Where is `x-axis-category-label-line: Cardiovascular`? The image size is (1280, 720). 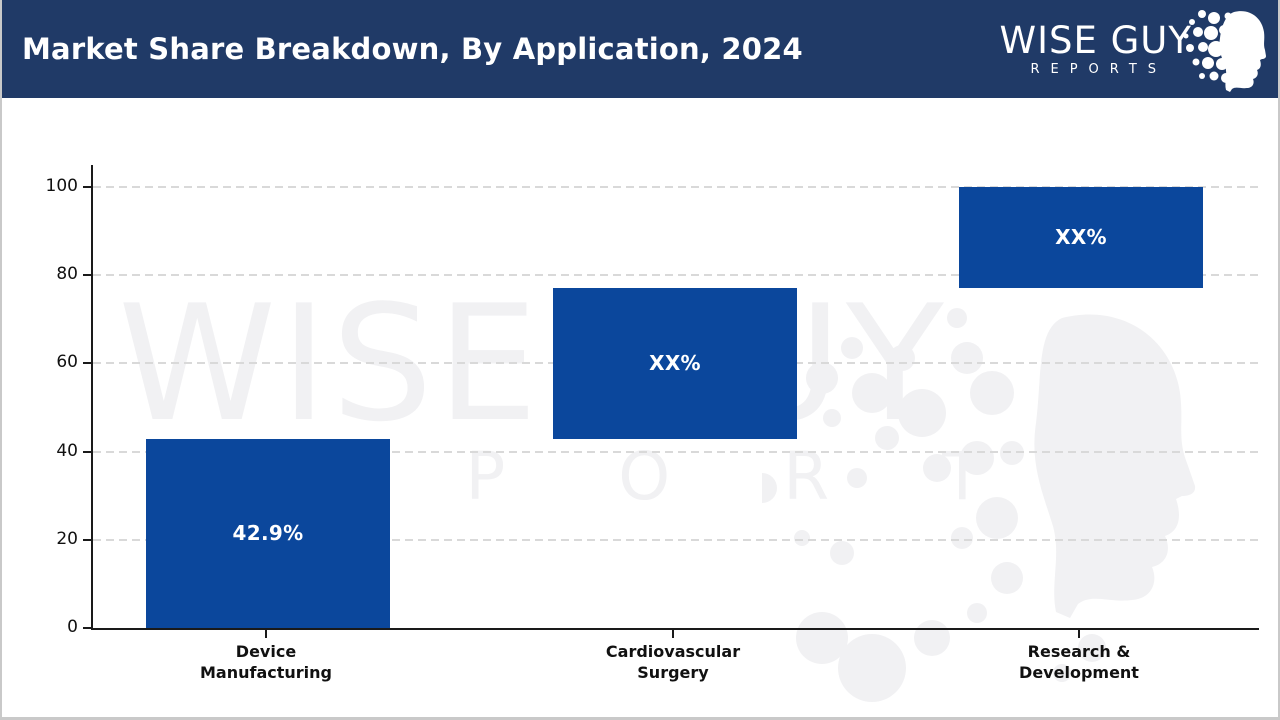
x-axis-category-label-line: Cardiovascular is located at coordinates (673, 651).